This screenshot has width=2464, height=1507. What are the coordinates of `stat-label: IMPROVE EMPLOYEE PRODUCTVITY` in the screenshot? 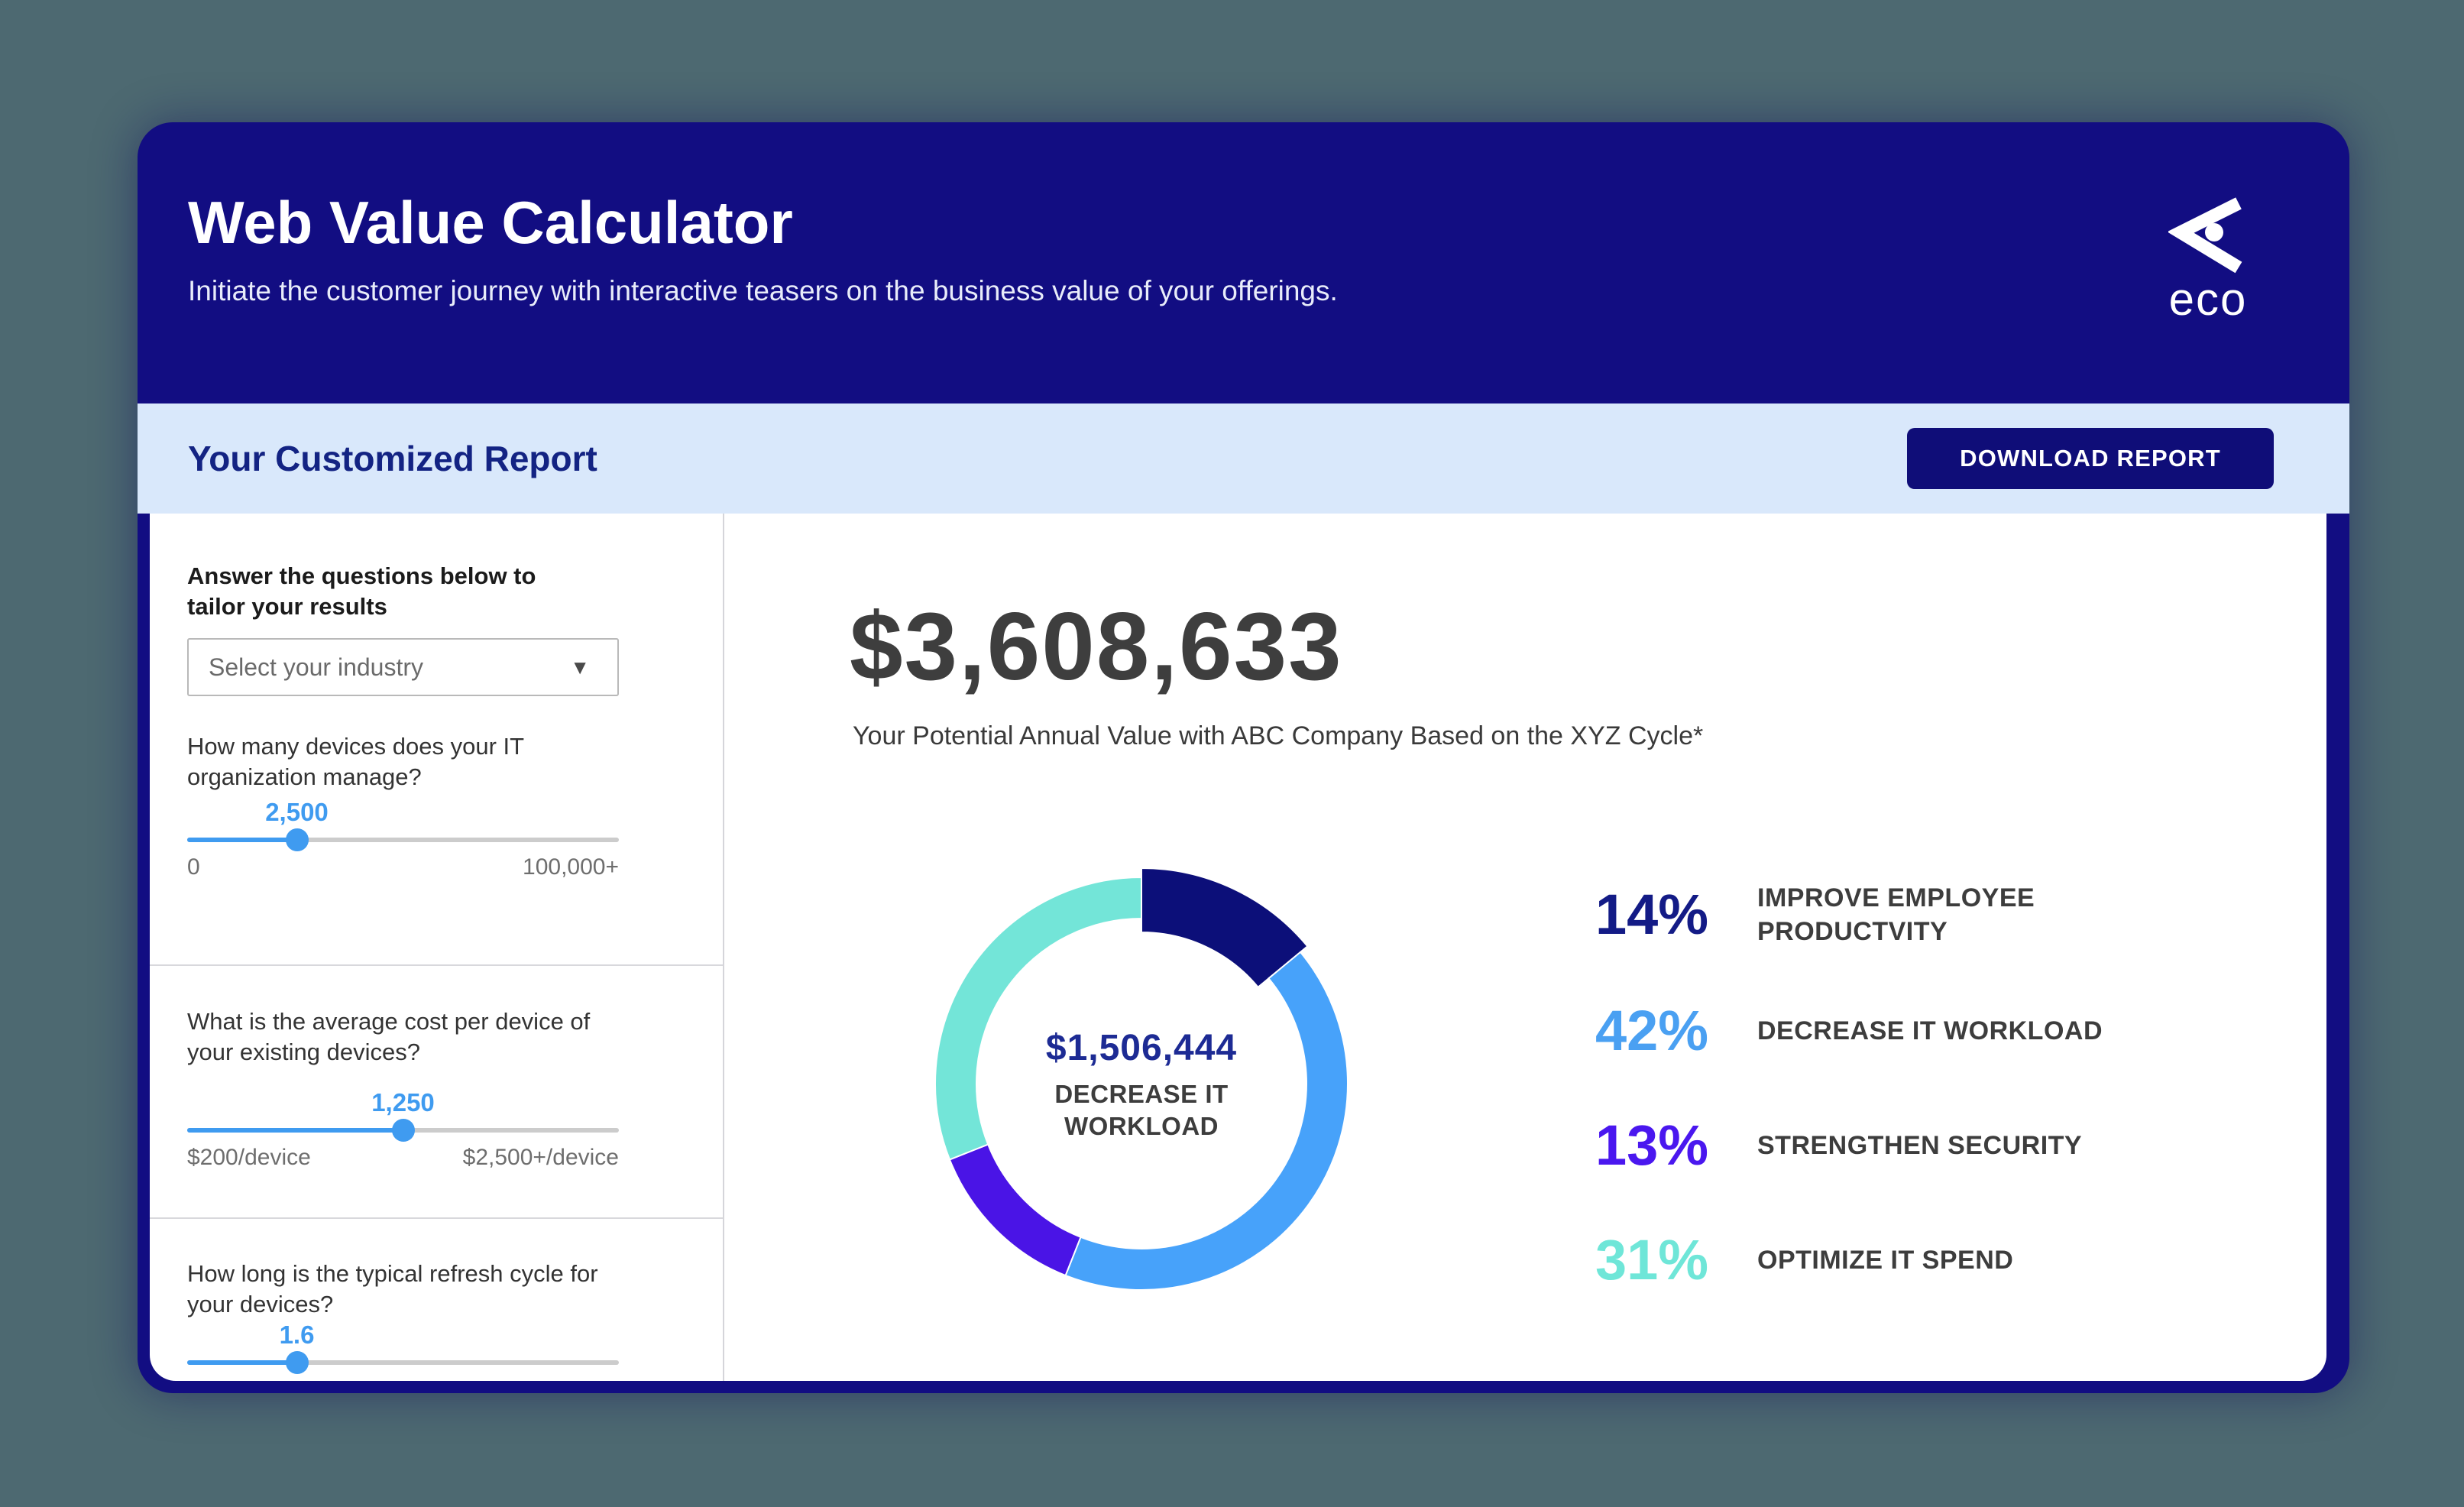 It's located at (1896, 915).